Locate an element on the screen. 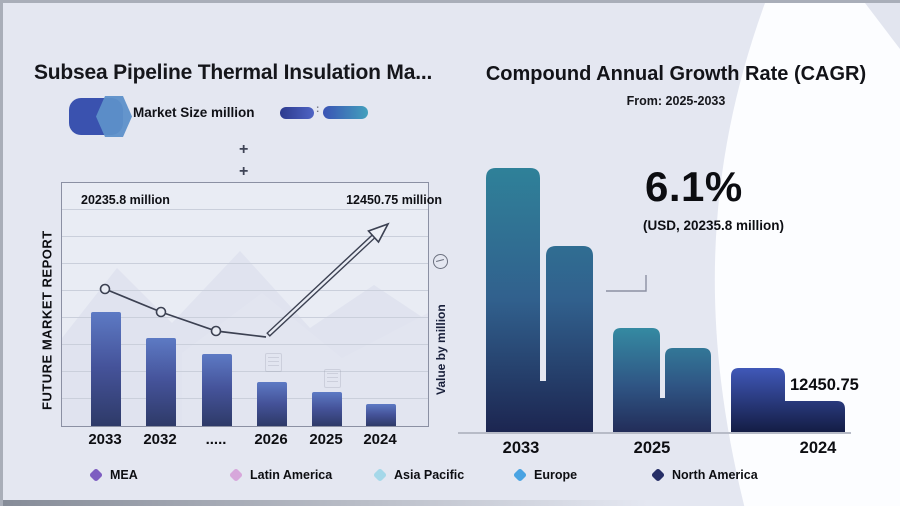 The image size is (900, 506). legend-item-europe: Europe is located at coordinates (545, 475).